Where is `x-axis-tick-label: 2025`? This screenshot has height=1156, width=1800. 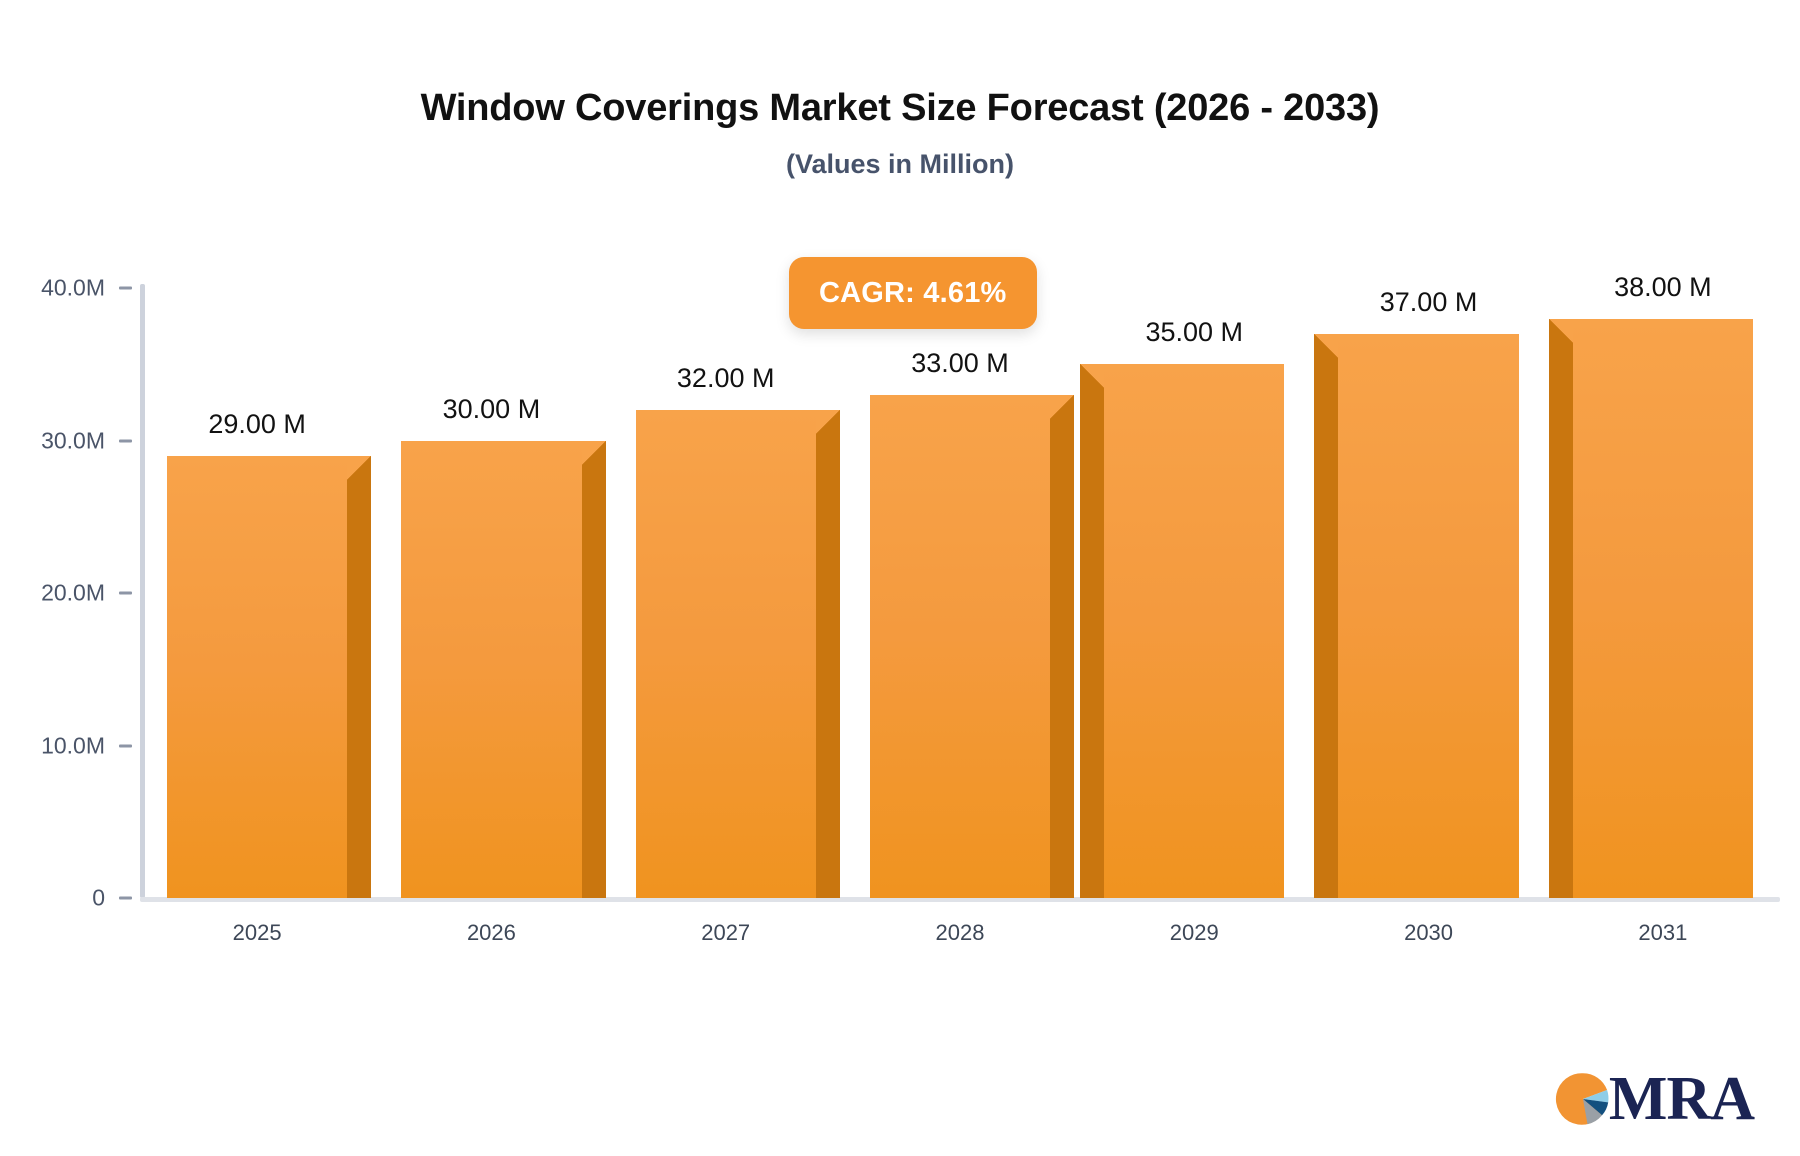
x-axis-tick-label: 2025 is located at coordinates (257, 932).